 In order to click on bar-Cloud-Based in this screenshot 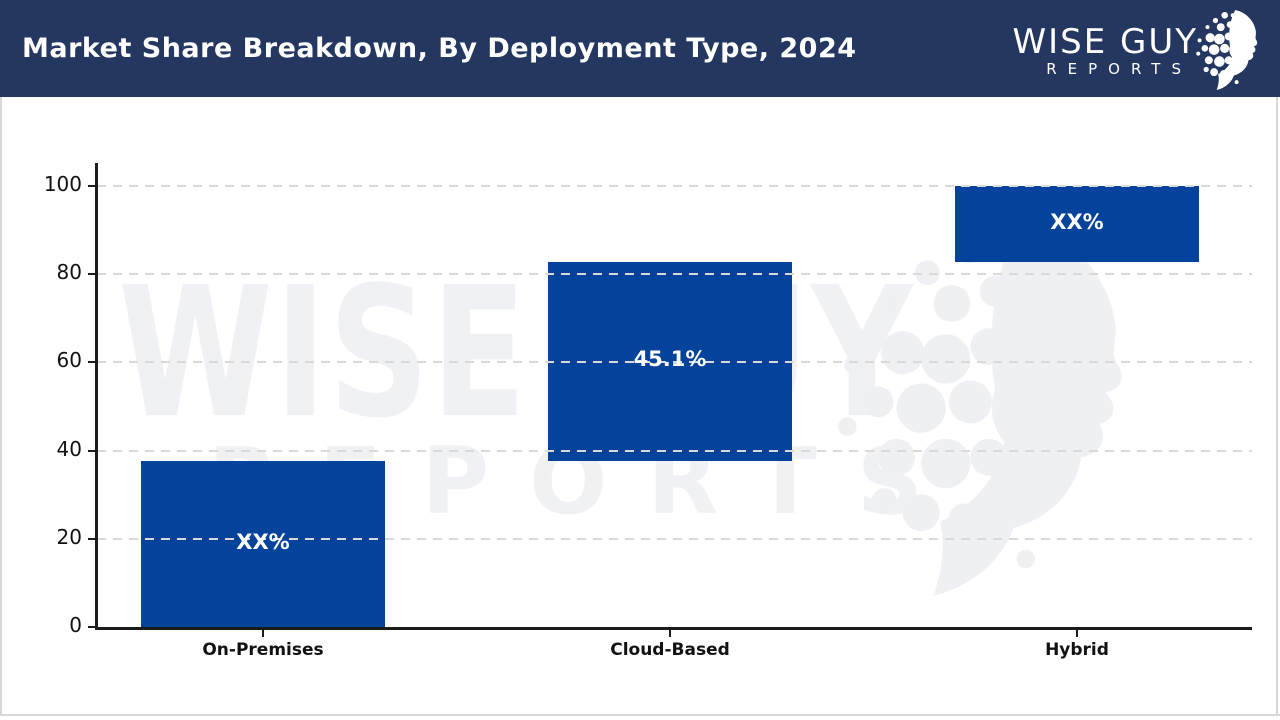, I will do `click(670, 361)`.